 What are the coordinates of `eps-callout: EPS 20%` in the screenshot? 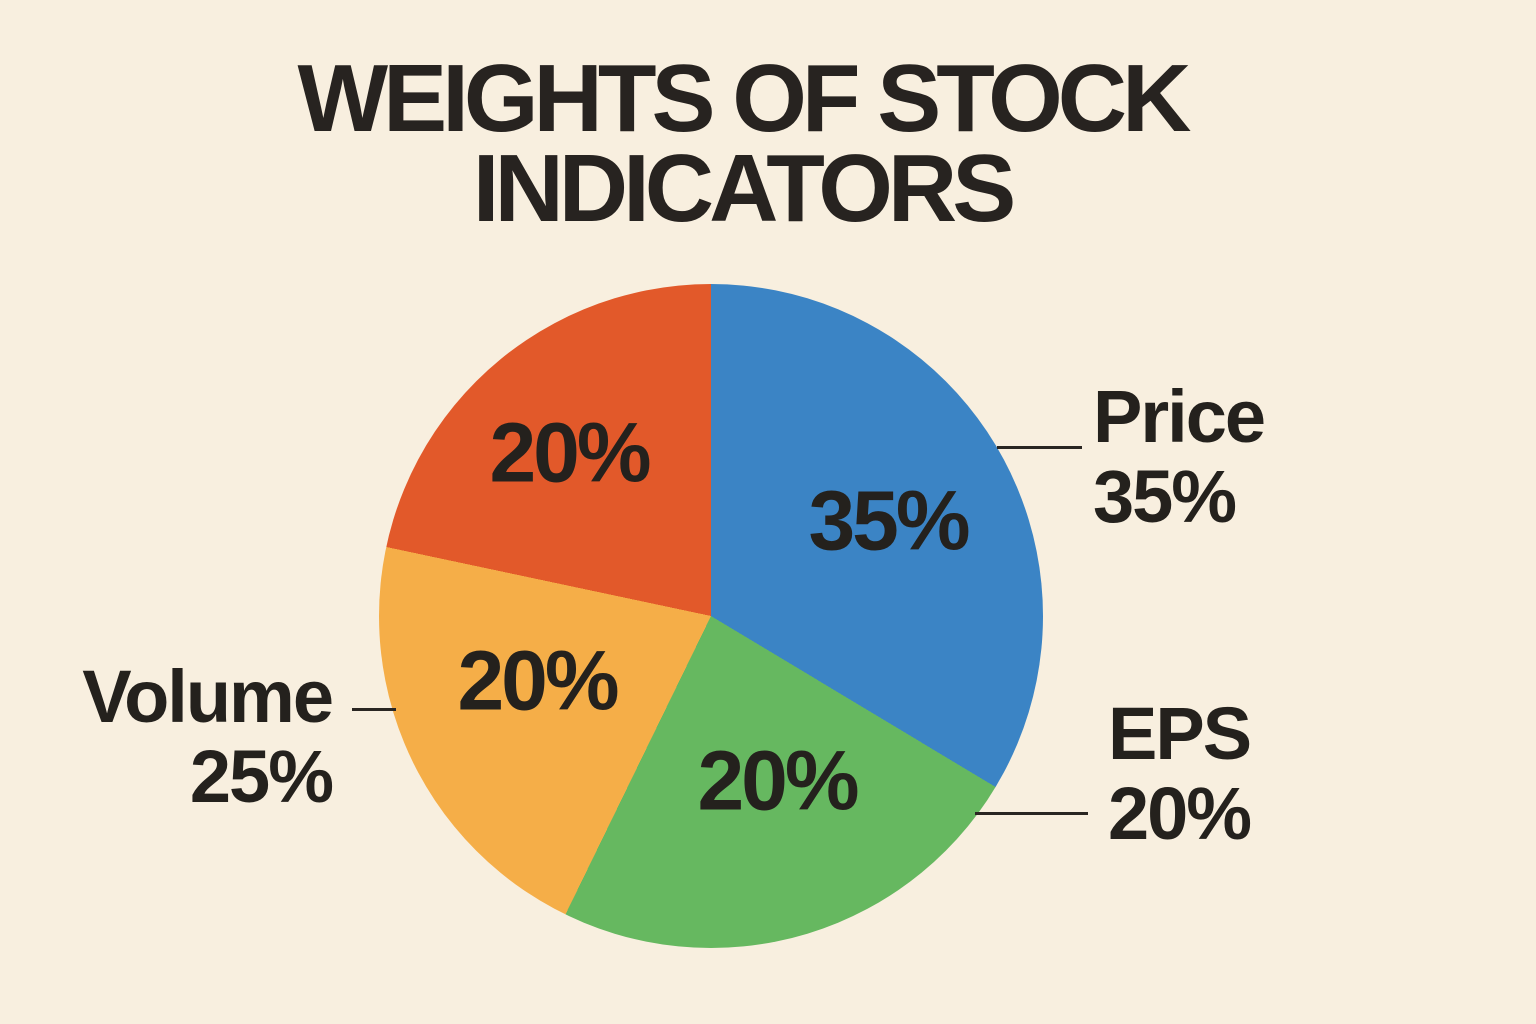 It's located at (1180, 773).